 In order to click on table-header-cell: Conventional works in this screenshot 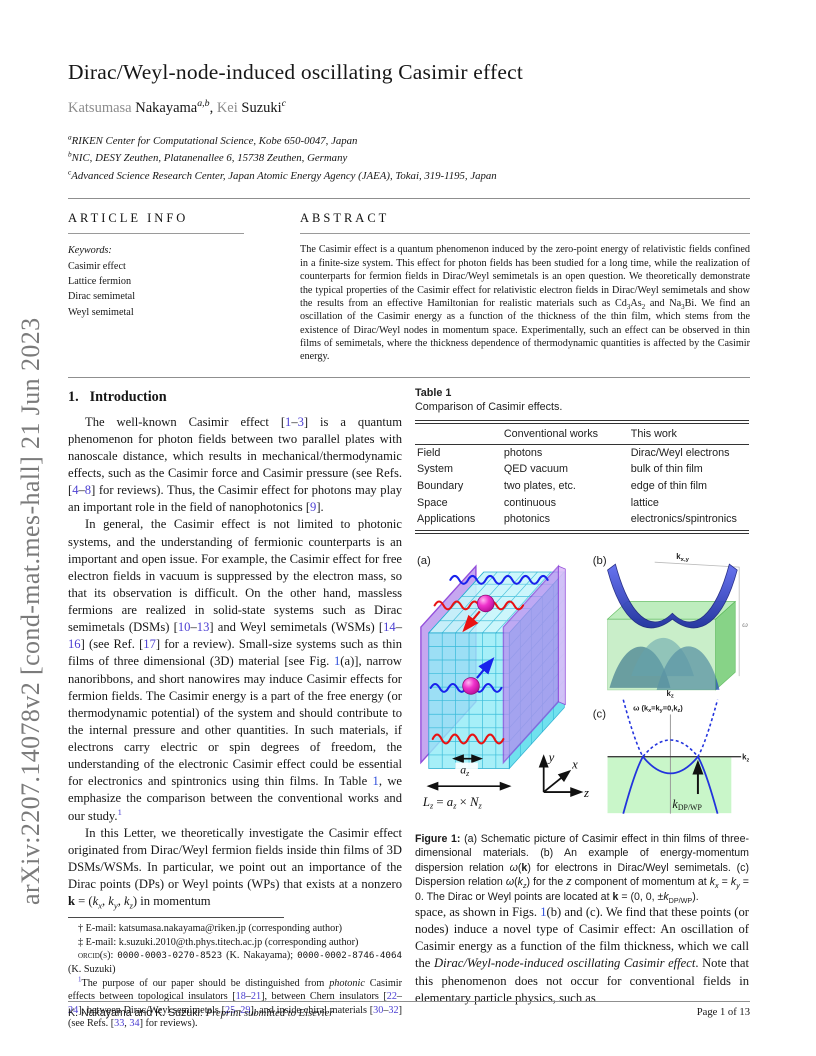, I will do `click(565, 435)`.